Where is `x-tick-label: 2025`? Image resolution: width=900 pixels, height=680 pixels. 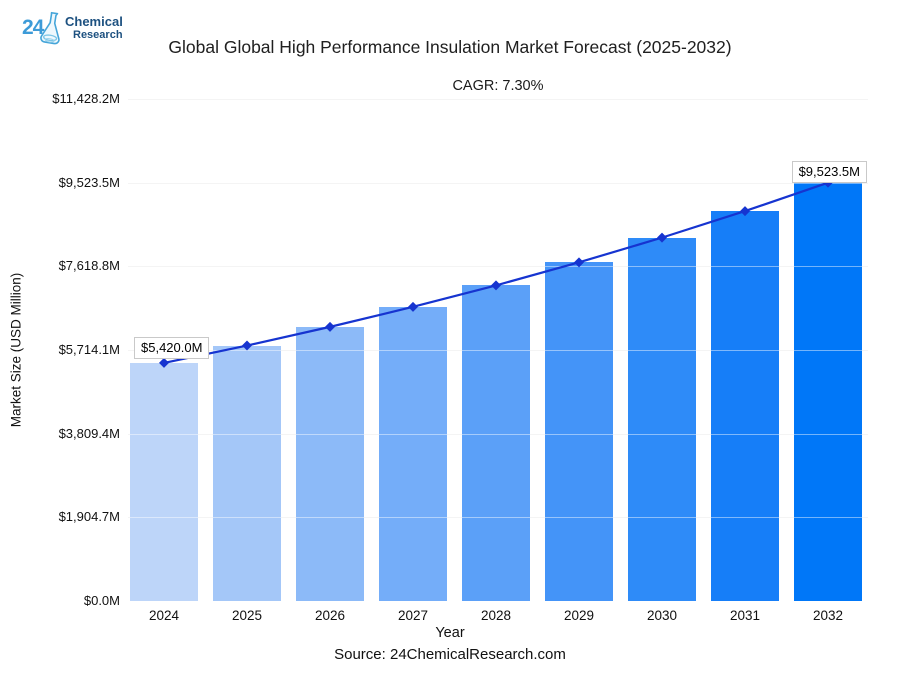 x-tick-label: 2025 is located at coordinates (247, 615).